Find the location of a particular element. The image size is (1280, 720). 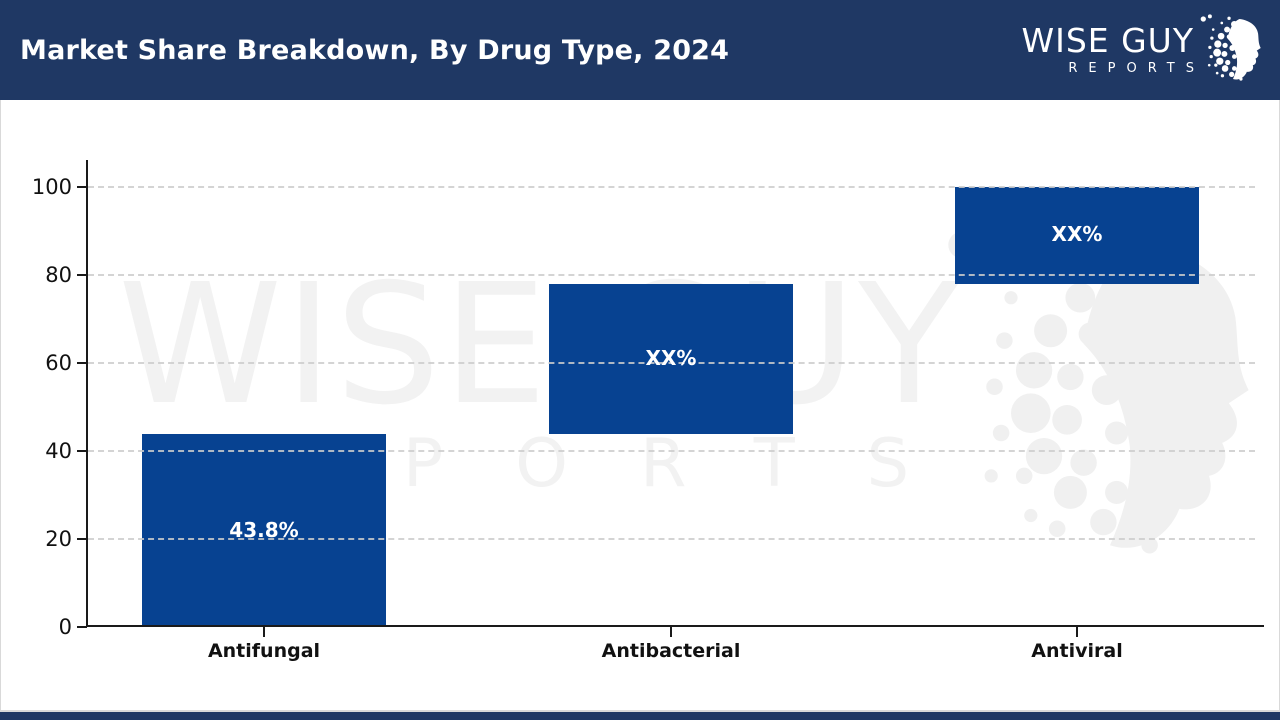

y-tick-label: 100 is located at coordinates (51, 187).